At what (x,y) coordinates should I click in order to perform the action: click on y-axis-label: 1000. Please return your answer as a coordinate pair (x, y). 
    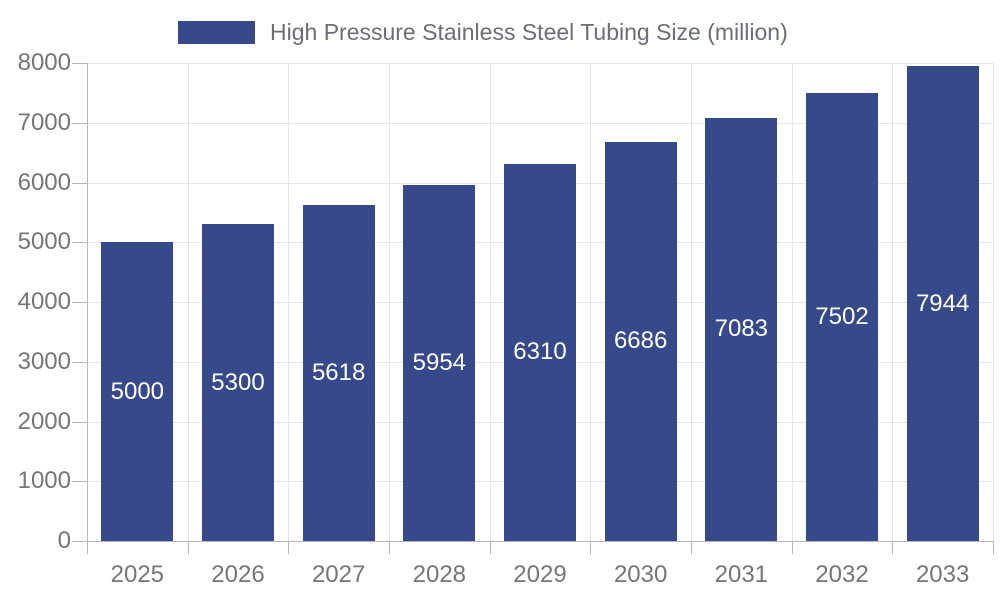
    Looking at the image, I should click on (44, 481).